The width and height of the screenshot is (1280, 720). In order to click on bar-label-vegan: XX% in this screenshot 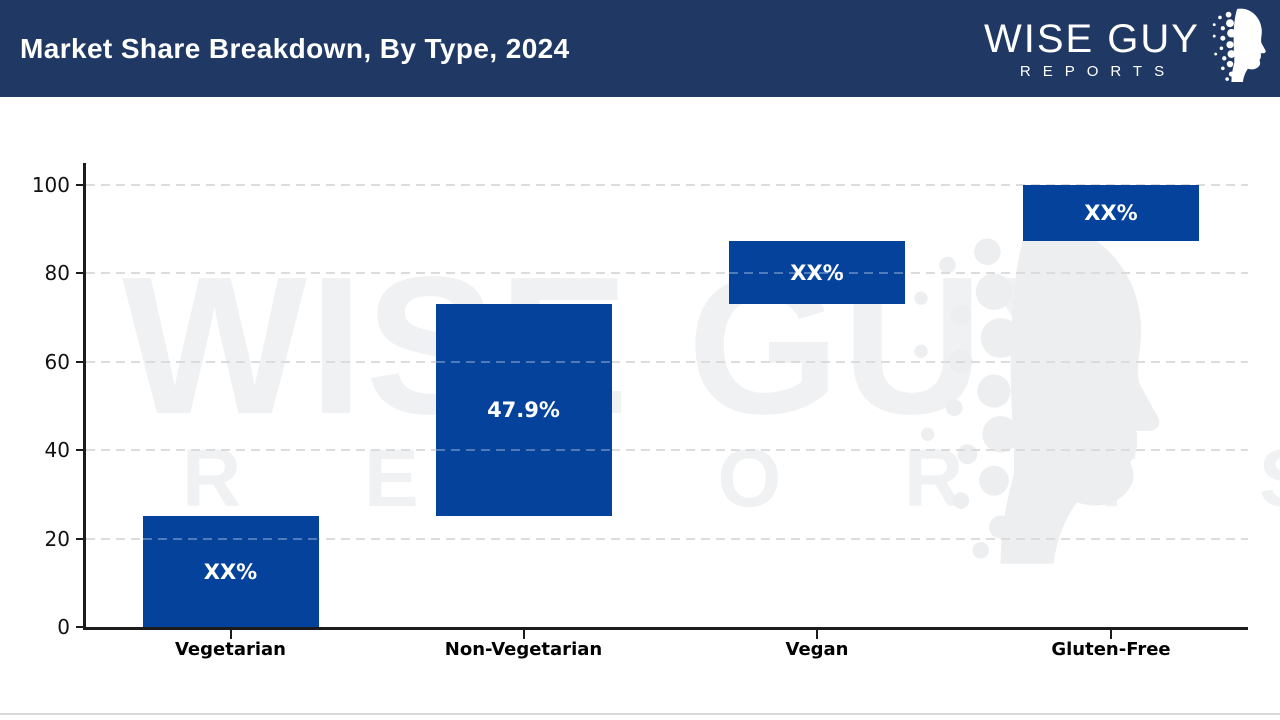, I will do `click(817, 272)`.